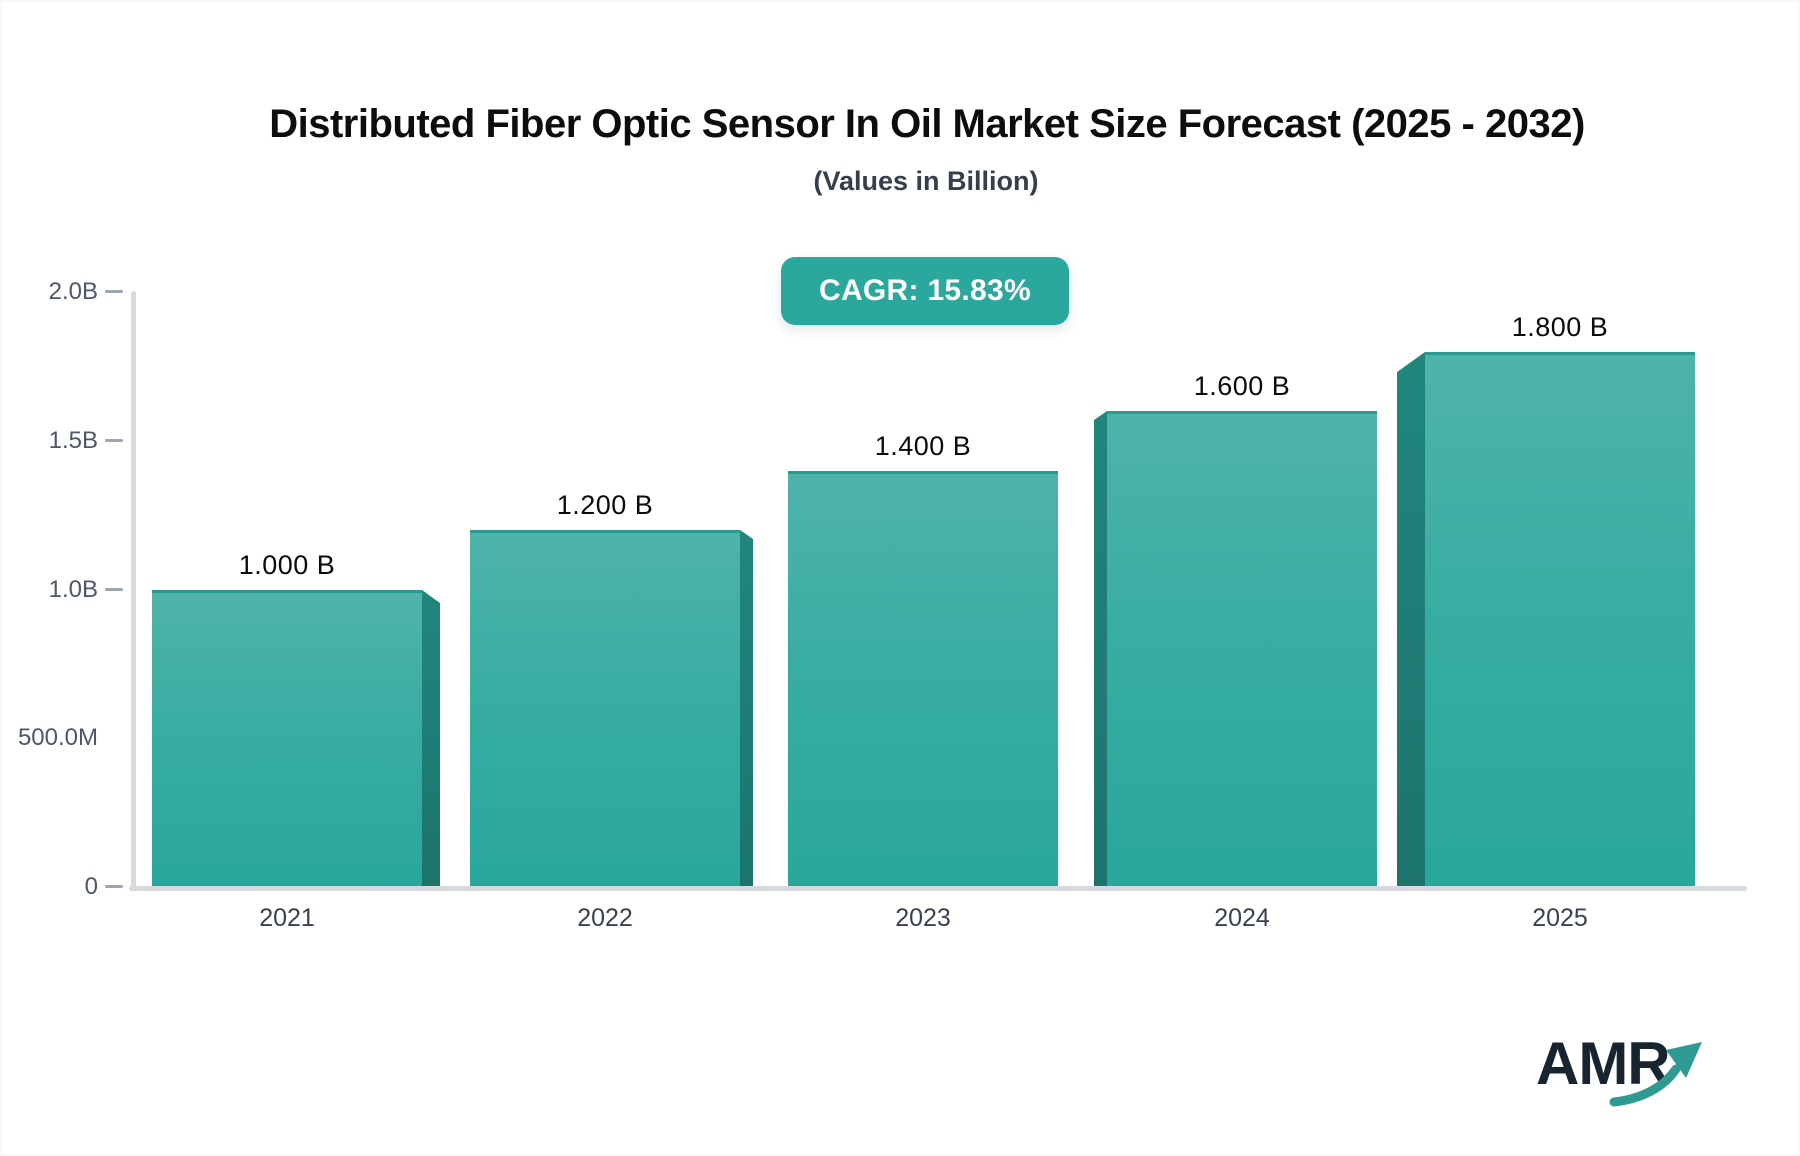 Image resolution: width=1800 pixels, height=1156 pixels. I want to click on growth-arrow-icon, so click(1655, 1074).